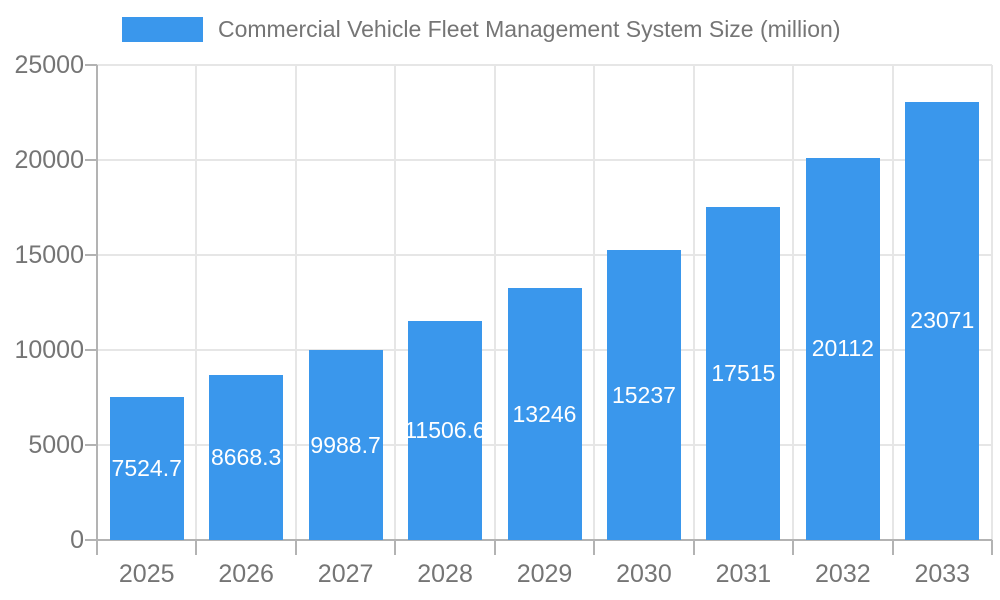 This screenshot has width=1000, height=600. I want to click on y-axis-tick-label: 10000, so click(49, 350).